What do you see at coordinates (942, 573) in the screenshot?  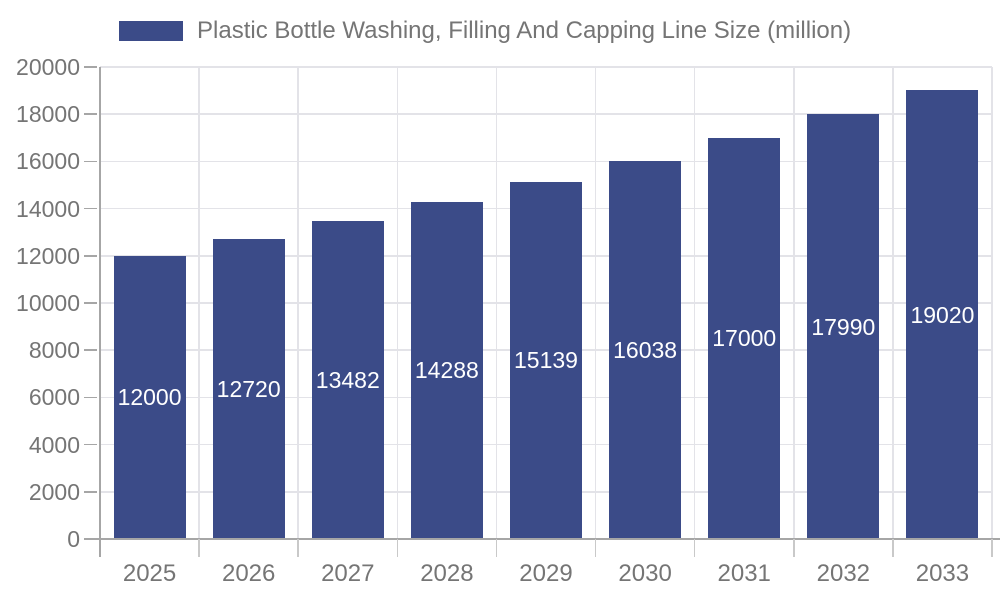 I see `x-axis-label: 2033` at bounding box center [942, 573].